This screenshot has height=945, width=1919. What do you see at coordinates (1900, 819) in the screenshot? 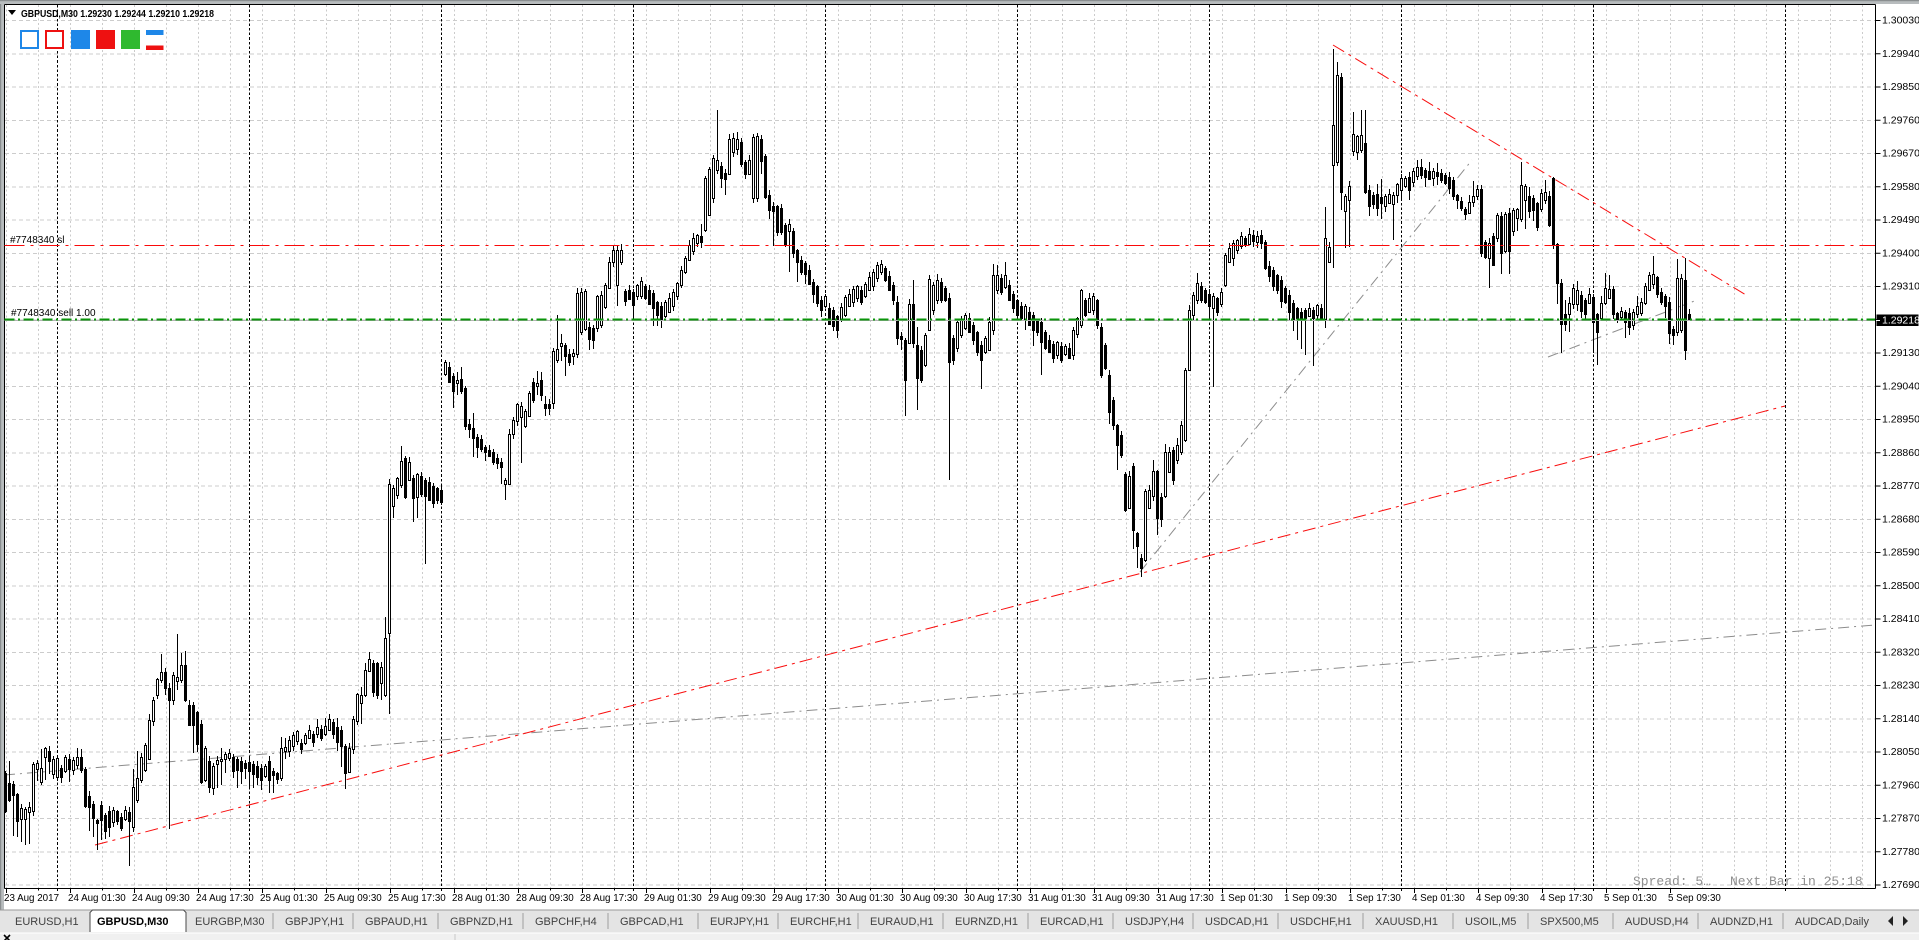
I see `svg-text: 1.27870` at bounding box center [1900, 819].